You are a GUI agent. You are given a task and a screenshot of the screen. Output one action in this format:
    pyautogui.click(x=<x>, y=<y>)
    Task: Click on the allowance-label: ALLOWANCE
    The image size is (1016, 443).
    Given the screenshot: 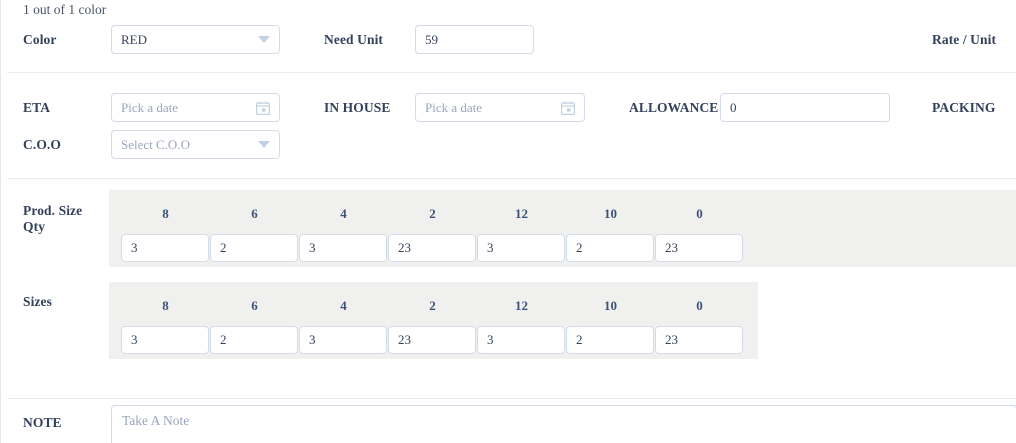 What is the action you would take?
    pyautogui.click(x=674, y=107)
    